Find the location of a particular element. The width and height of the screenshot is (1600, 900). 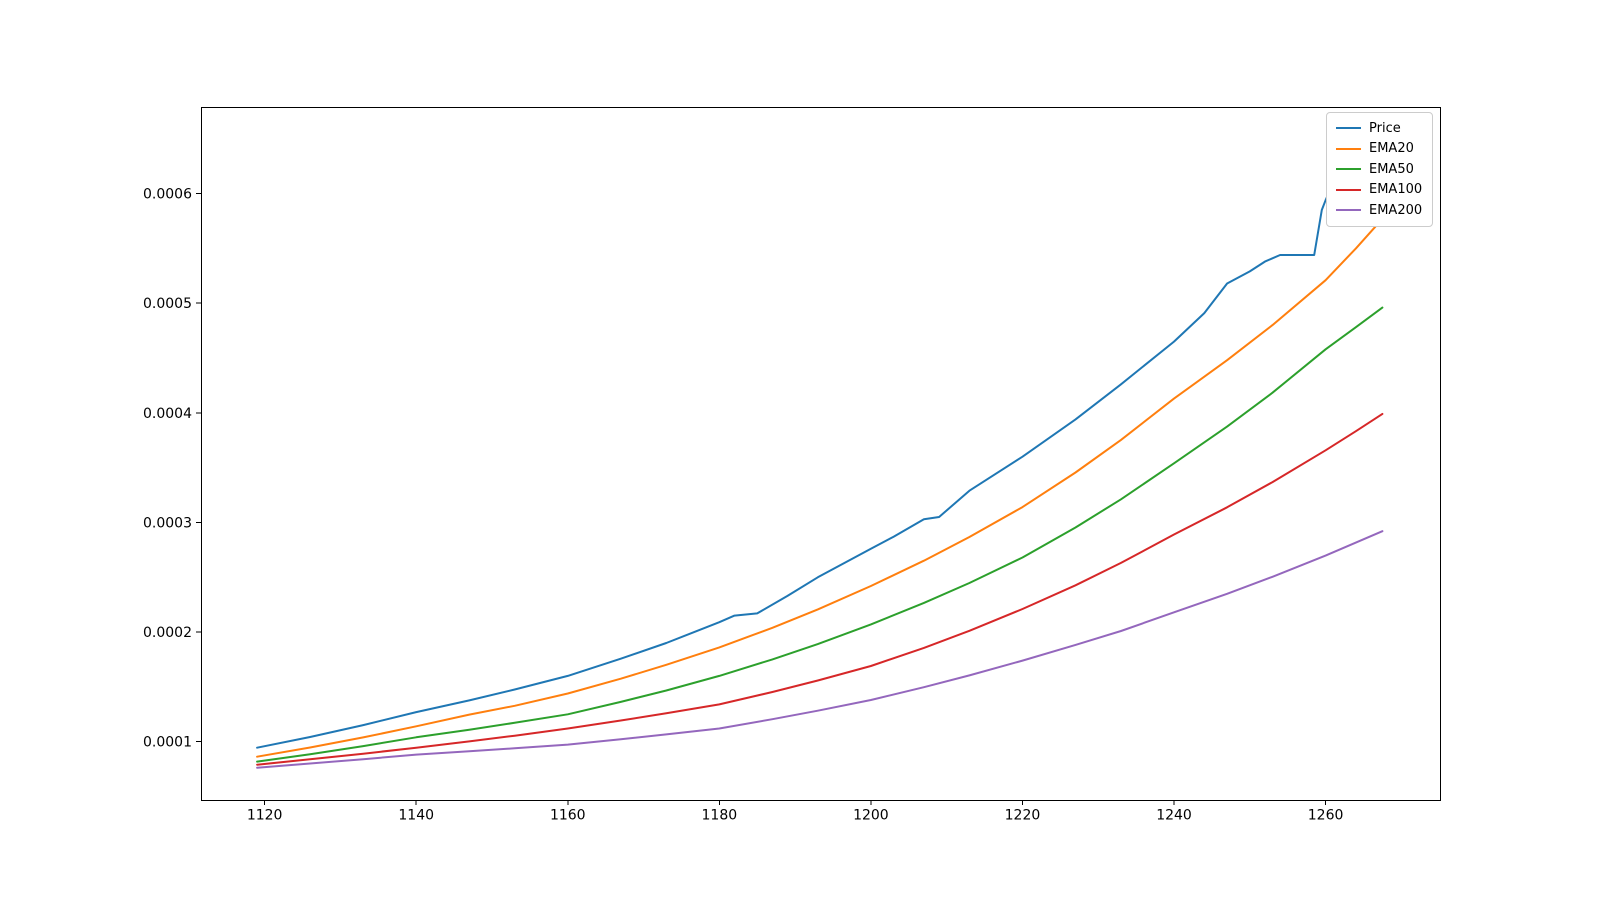

x-tick-label: 1160 is located at coordinates (568, 816).